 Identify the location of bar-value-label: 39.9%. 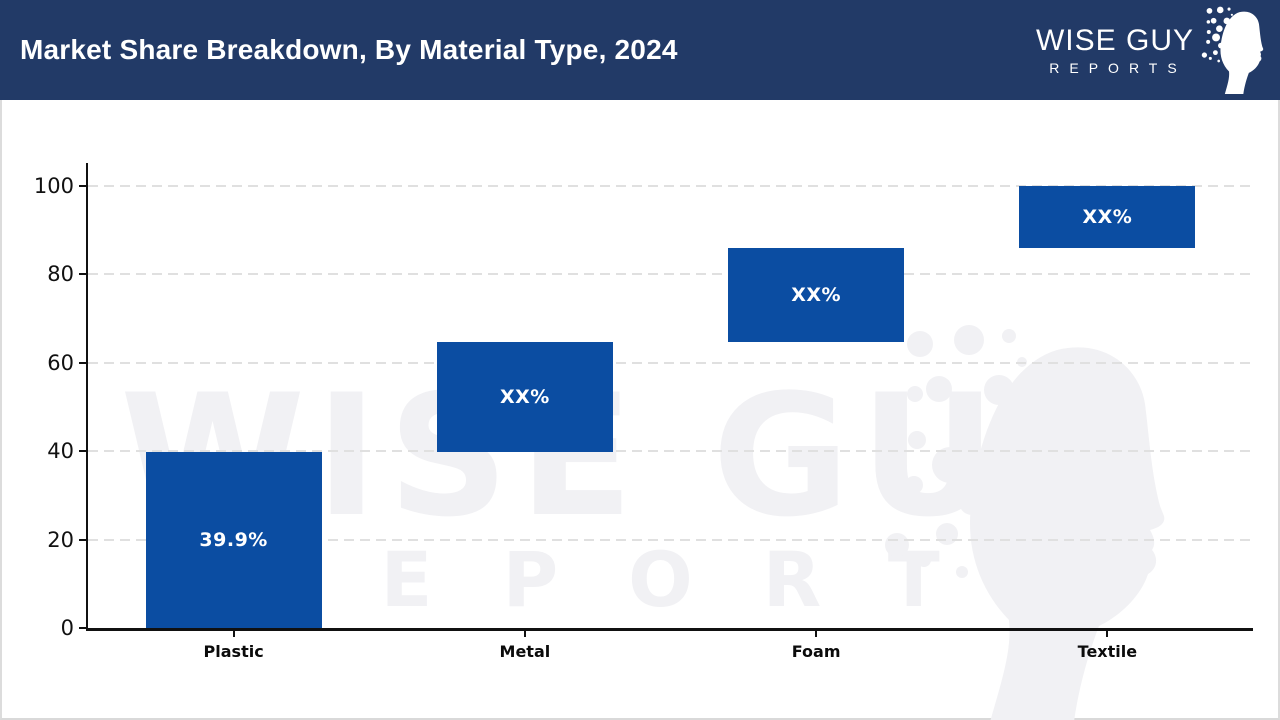
(233, 539).